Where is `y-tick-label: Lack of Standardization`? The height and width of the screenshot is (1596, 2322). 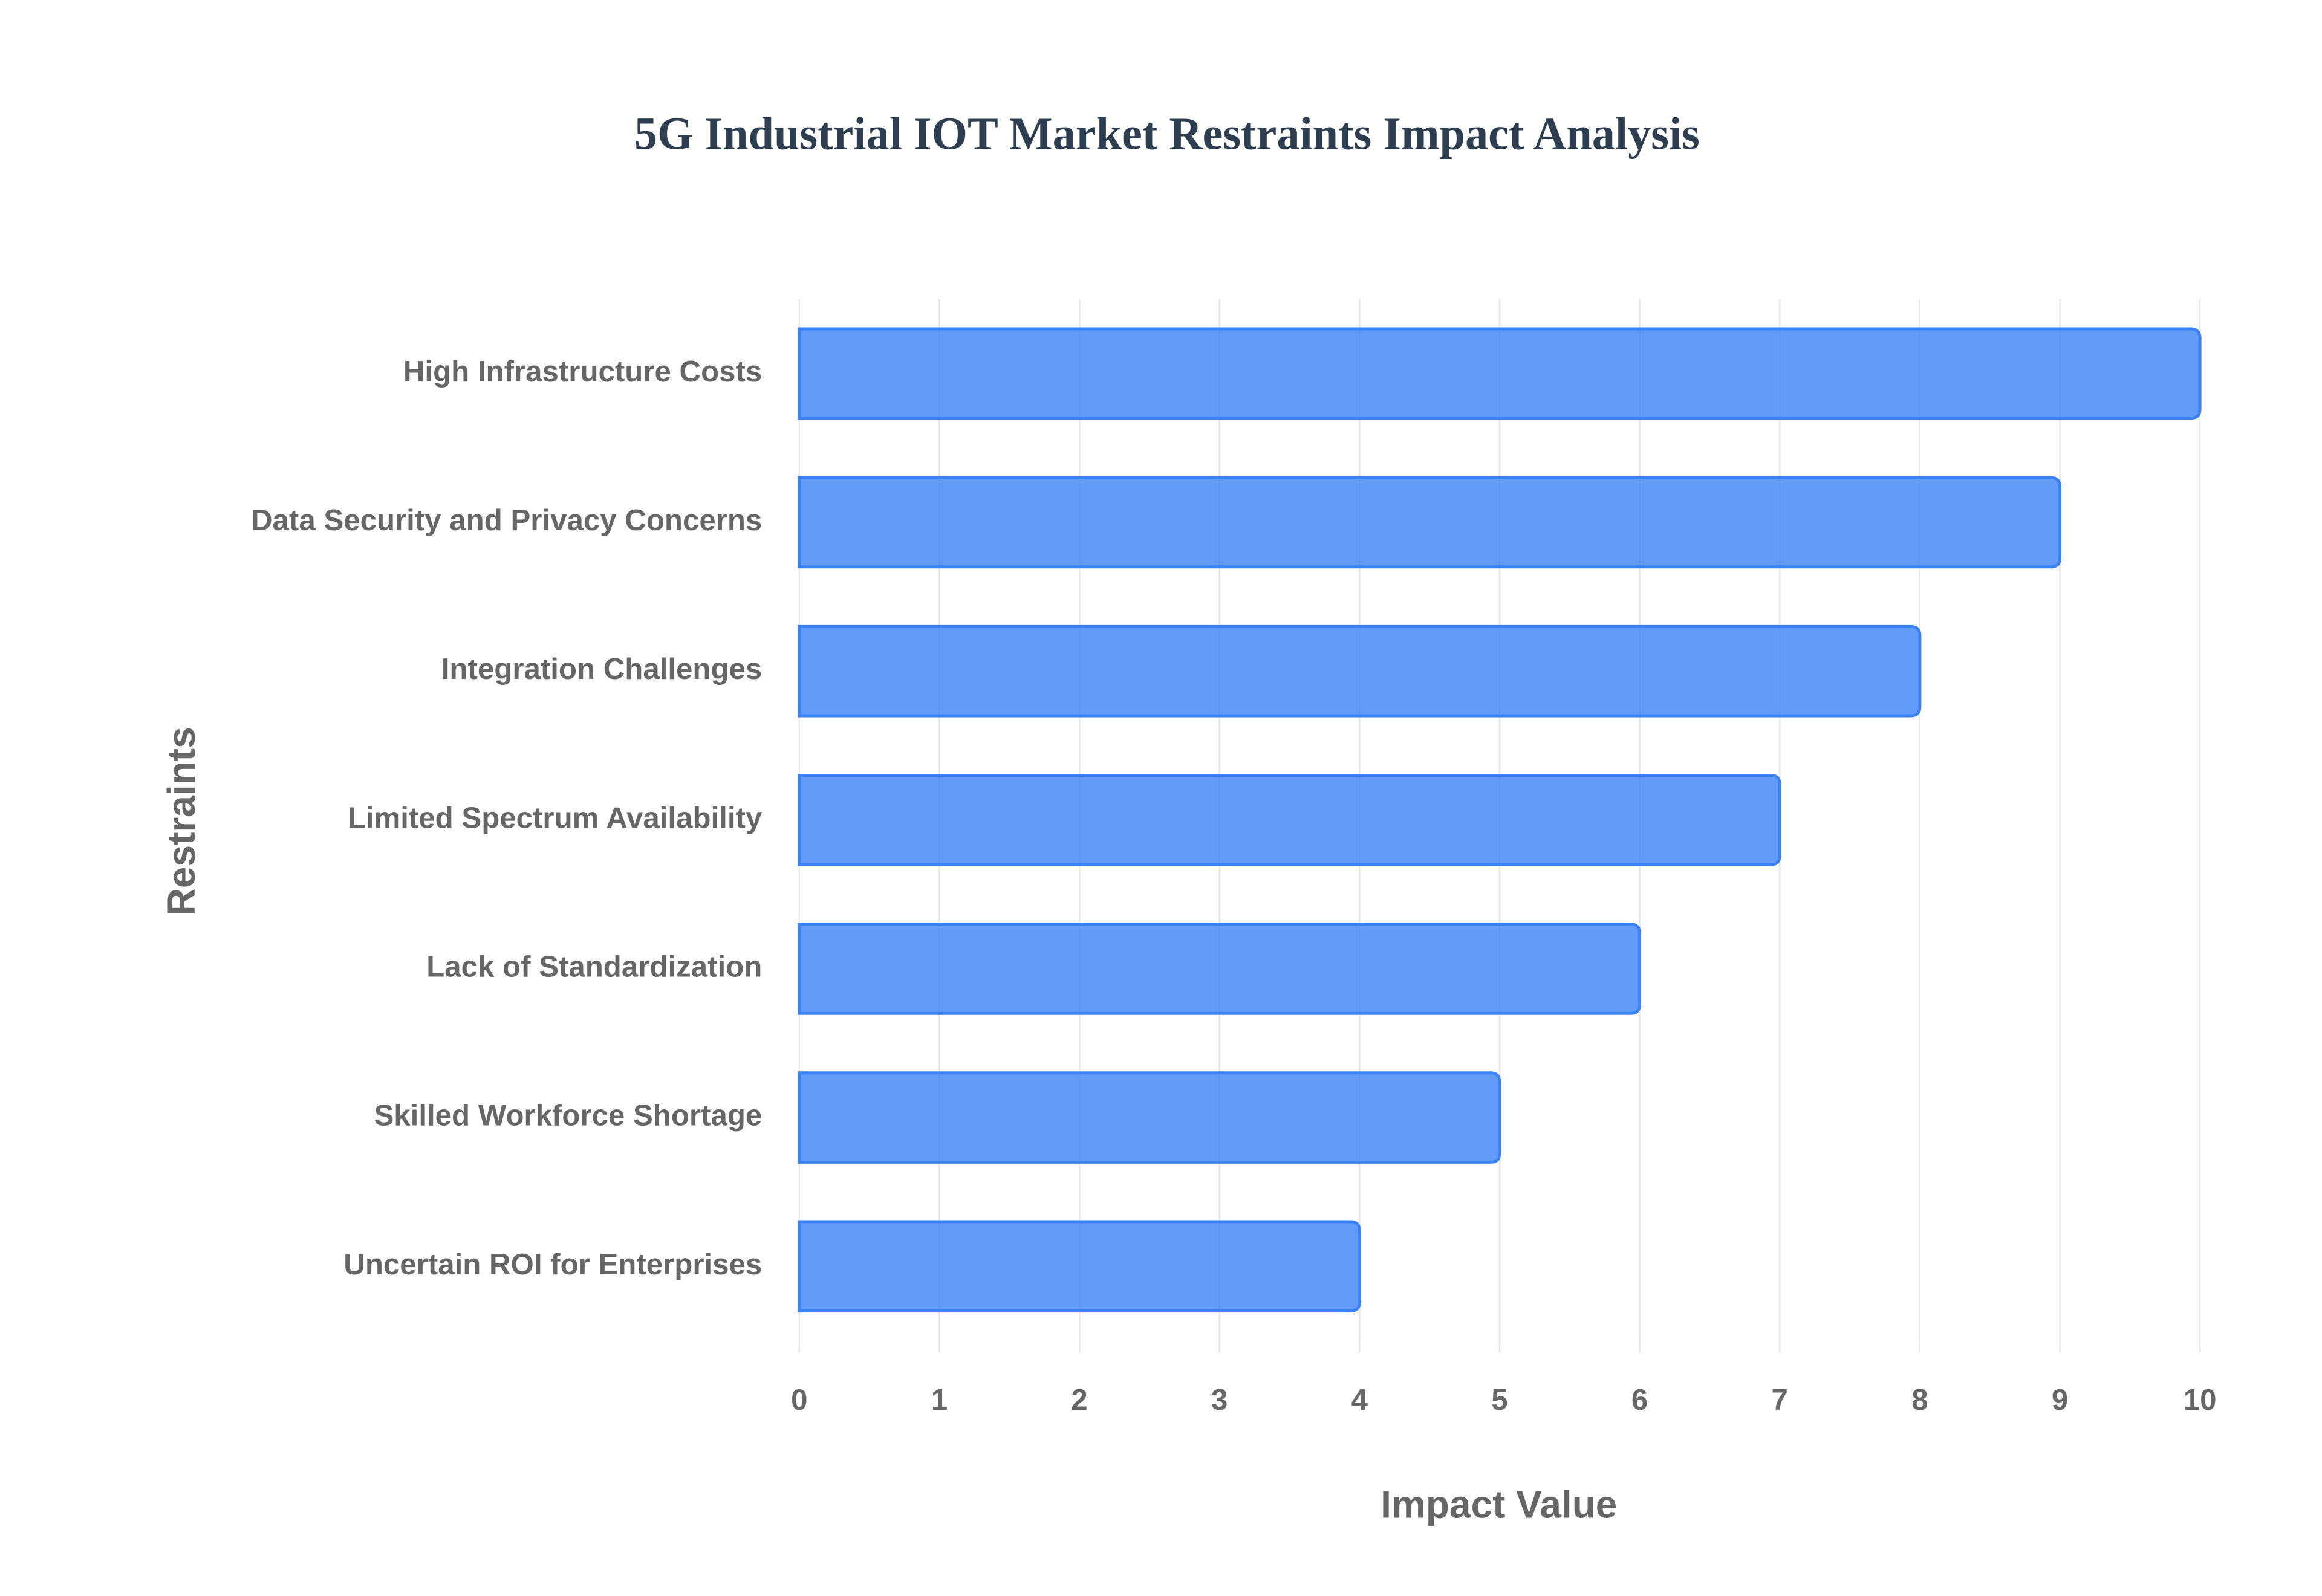
y-tick-label: Lack of Standardization is located at coordinates (594, 966).